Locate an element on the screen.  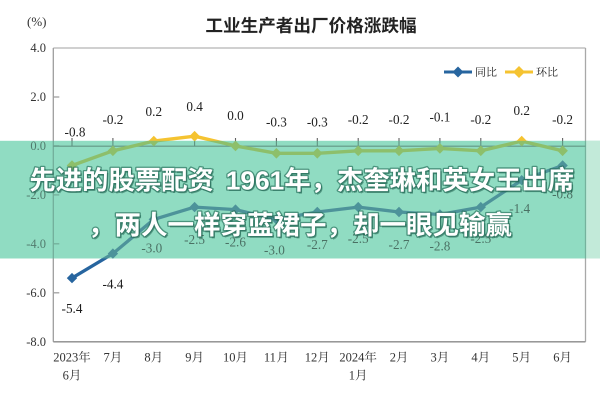
svg-text: 4.0 is located at coordinates (38, 48).